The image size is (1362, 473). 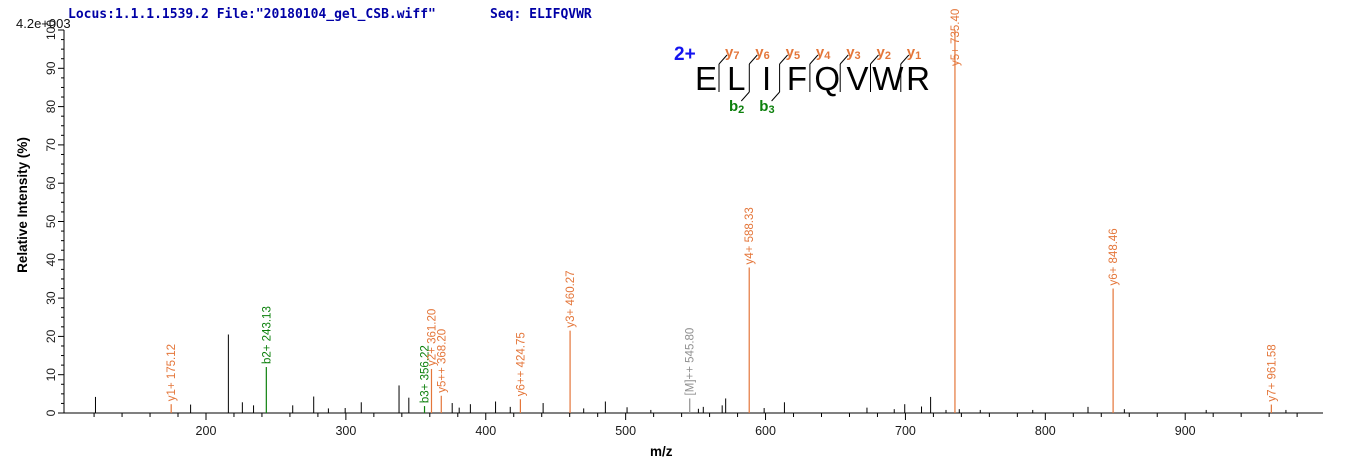 What do you see at coordinates (918, 78) in the screenshot?
I see `residue-letter: R` at bounding box center [918, 78].